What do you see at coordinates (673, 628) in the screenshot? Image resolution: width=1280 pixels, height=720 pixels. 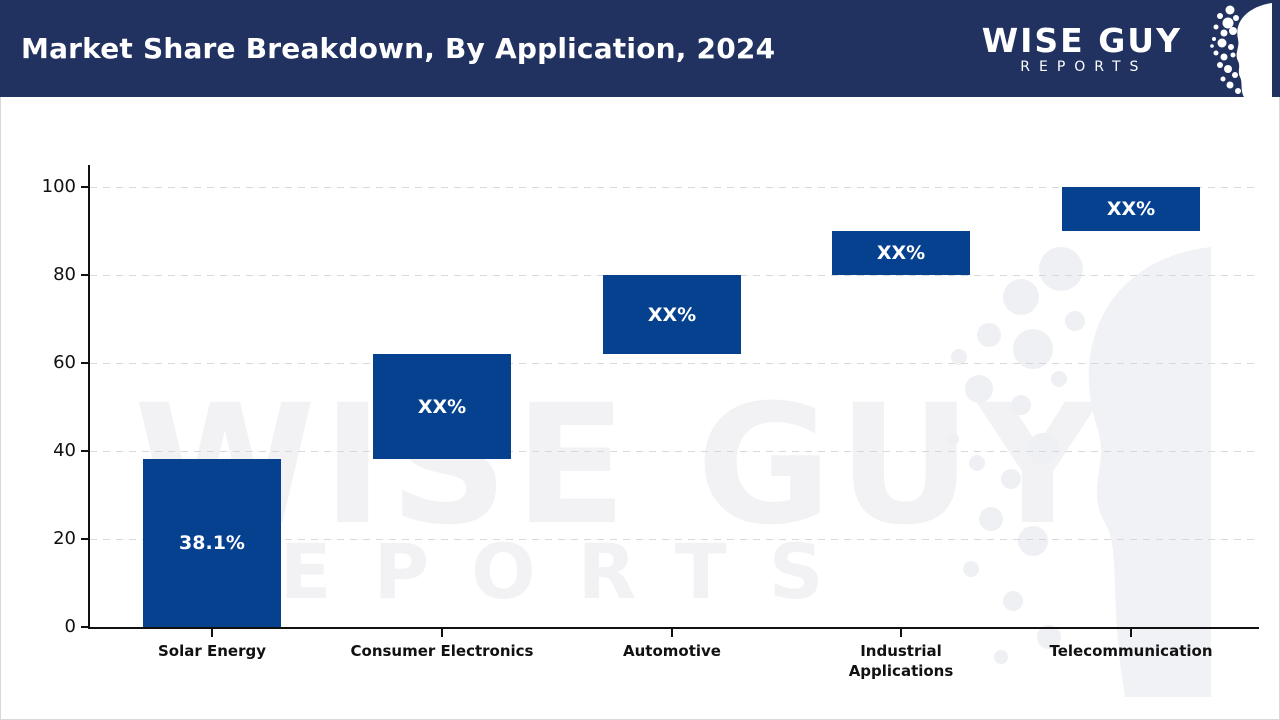 I see `x-axis-line` at bounding box center [673, 628].